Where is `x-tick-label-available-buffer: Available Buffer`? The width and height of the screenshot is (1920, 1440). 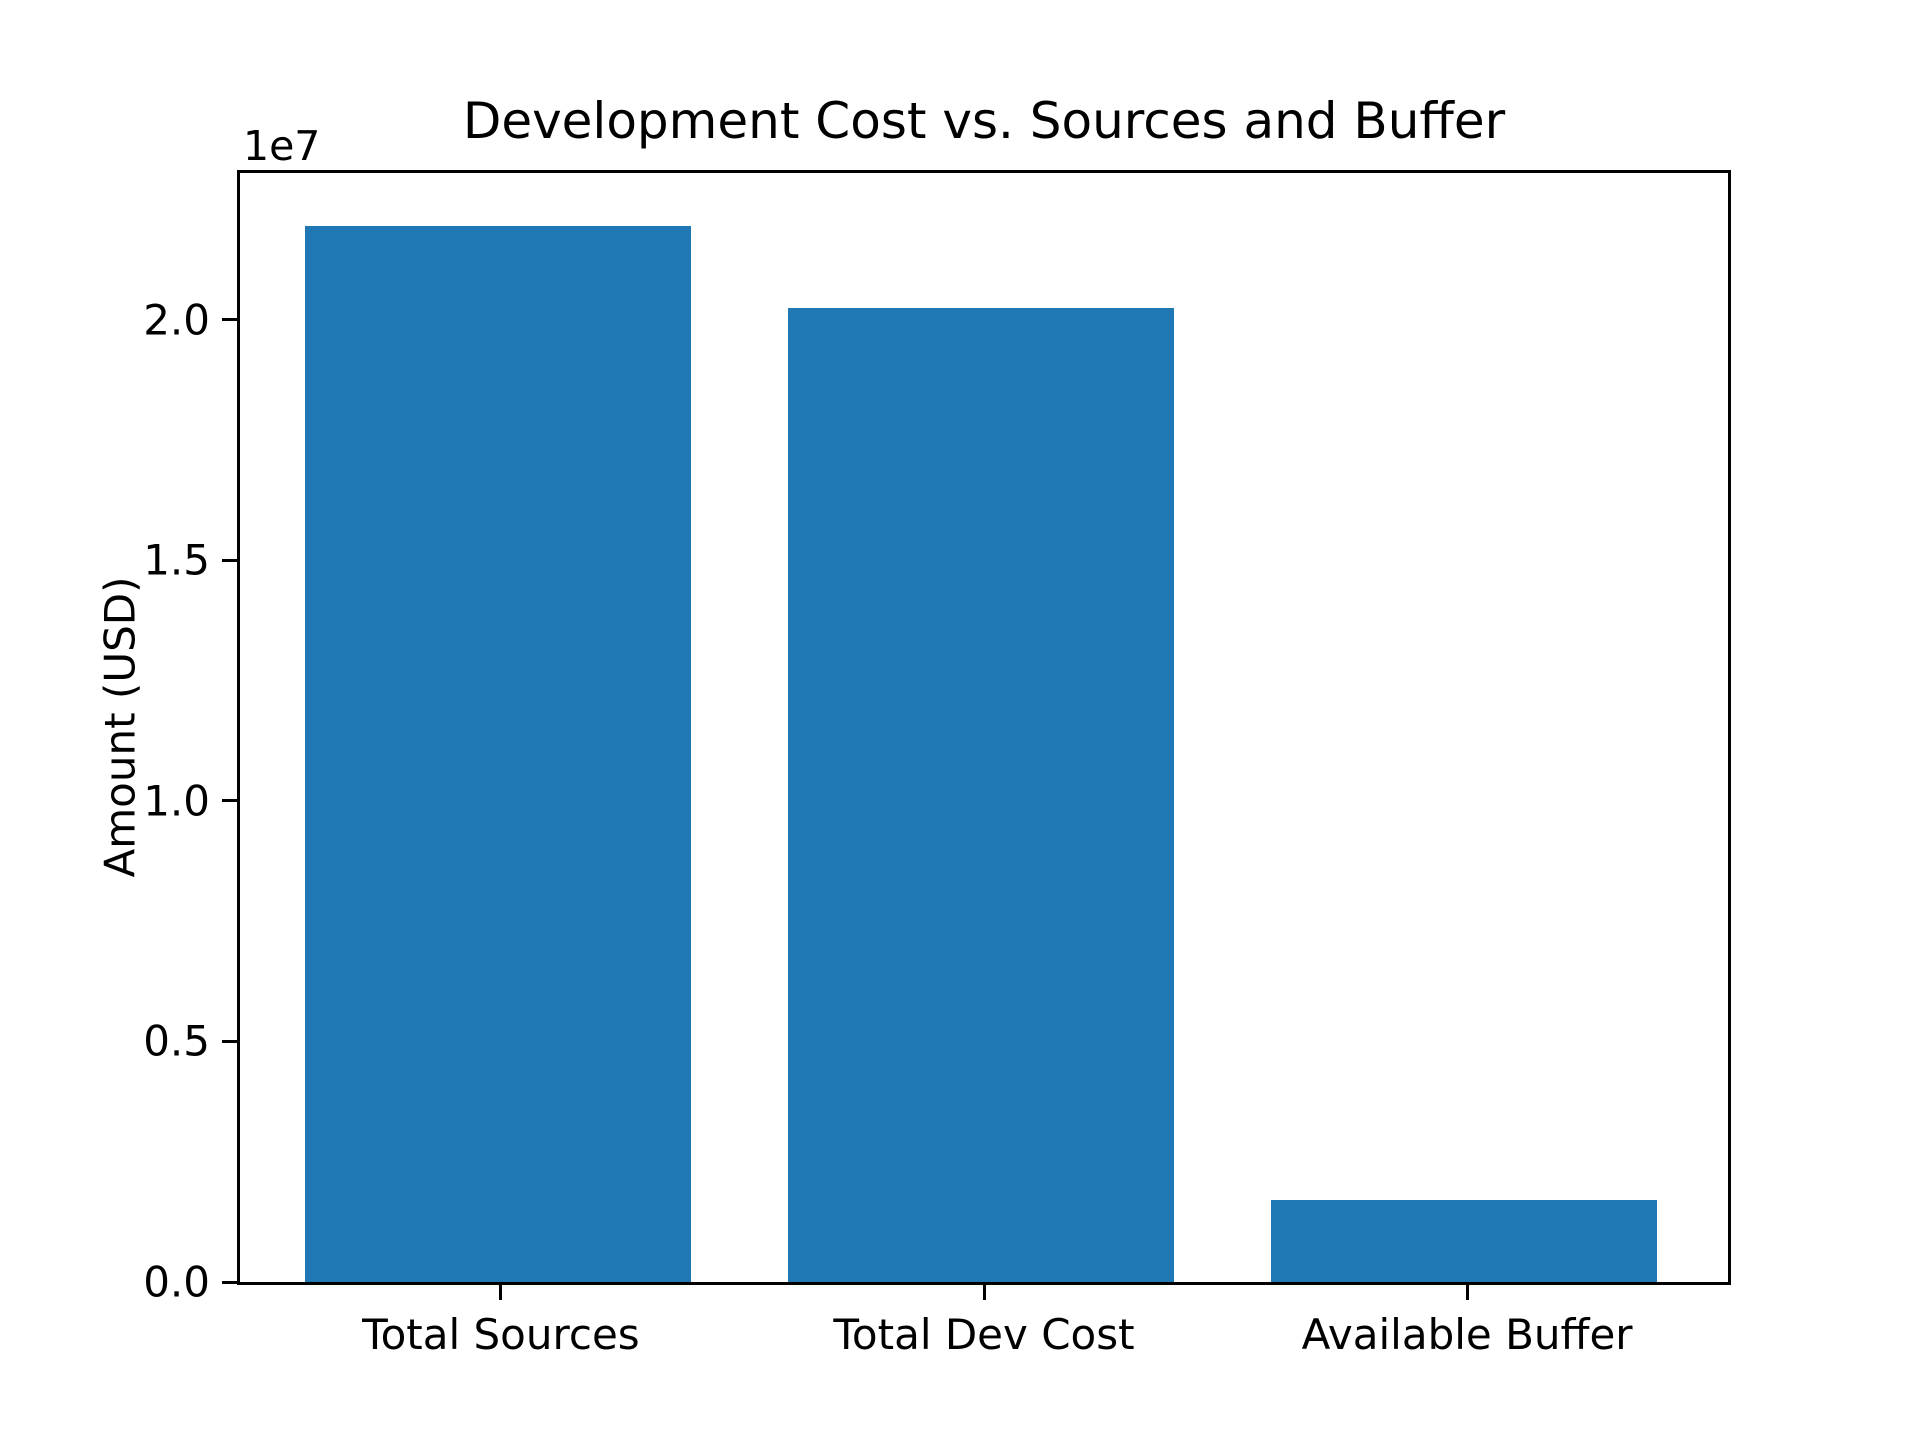
x-tick-label-available-buffer: Available Buffer is located at coordinates (1467, 1334).